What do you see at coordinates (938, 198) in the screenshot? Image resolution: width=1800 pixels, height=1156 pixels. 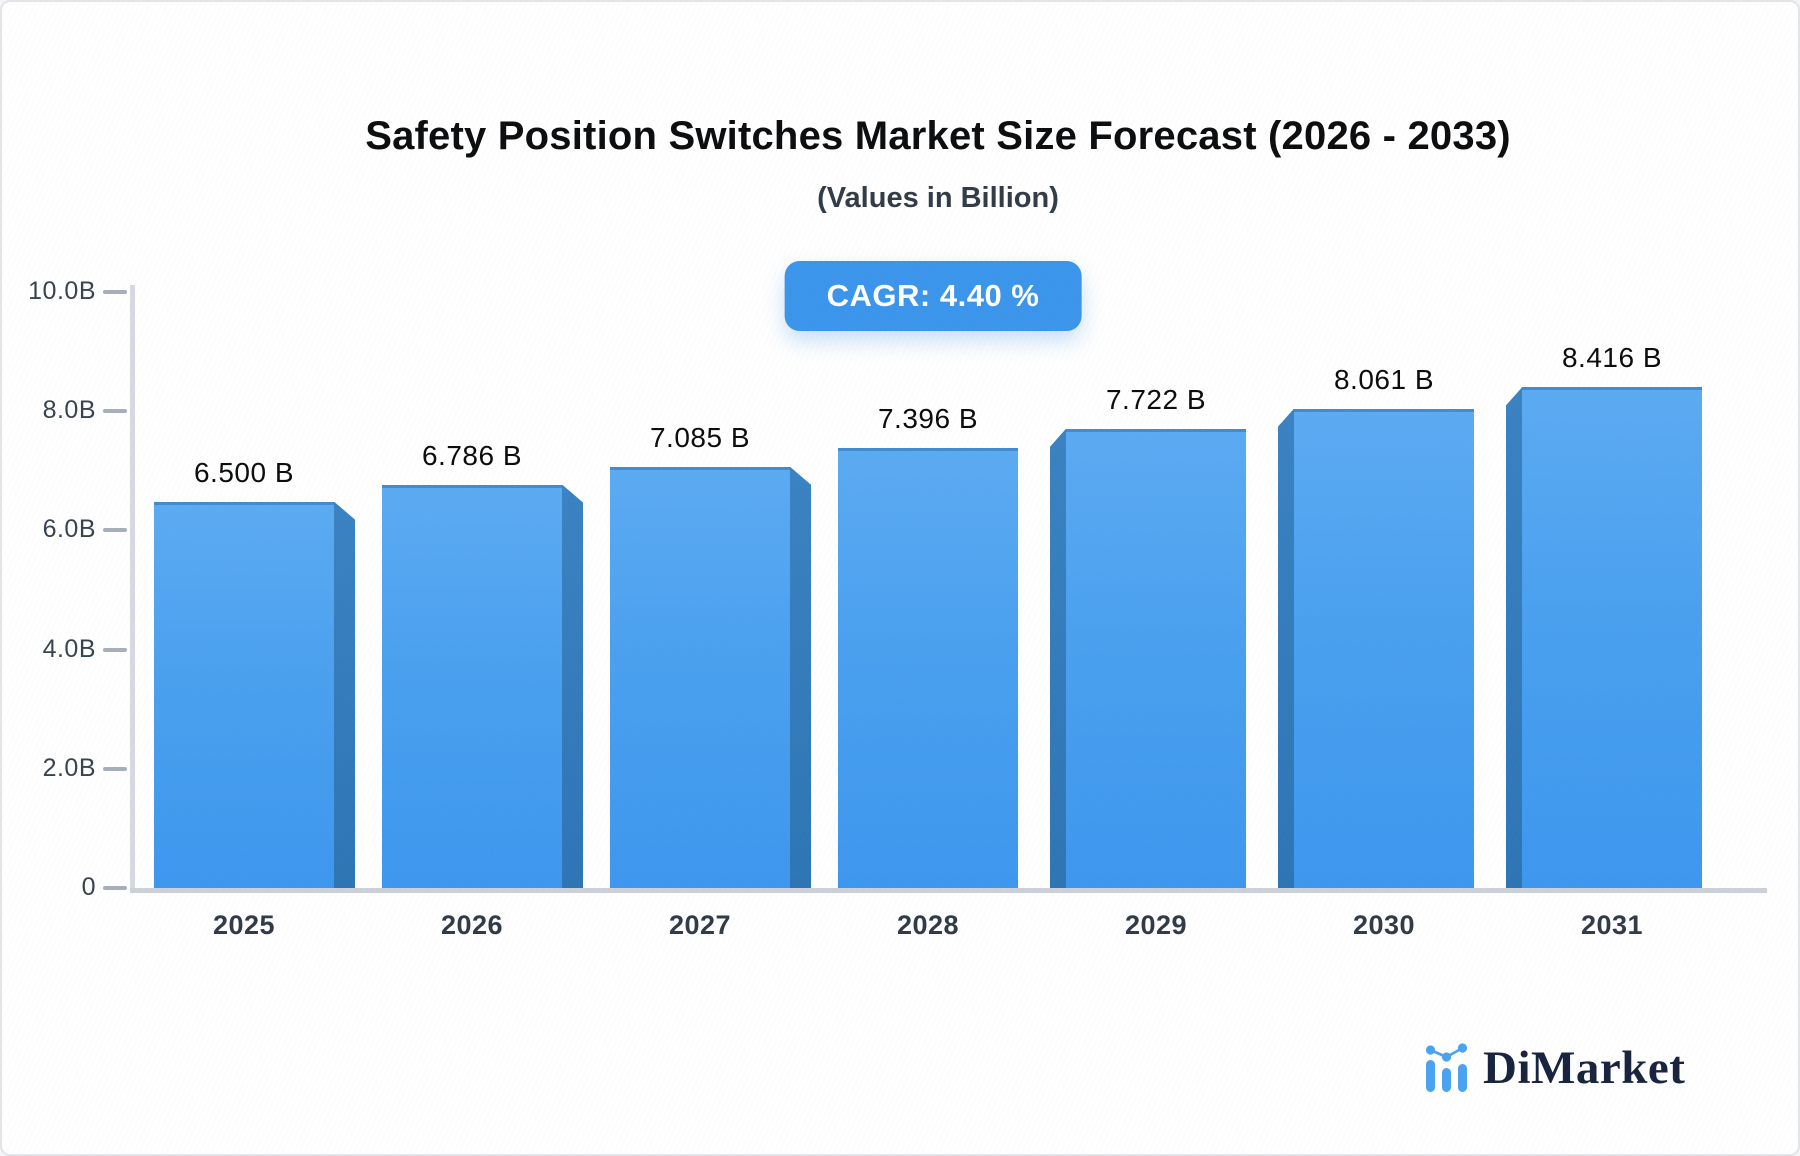 I see `chart-subtitle: (Values in Billion)` at bounding box center [938, 198].